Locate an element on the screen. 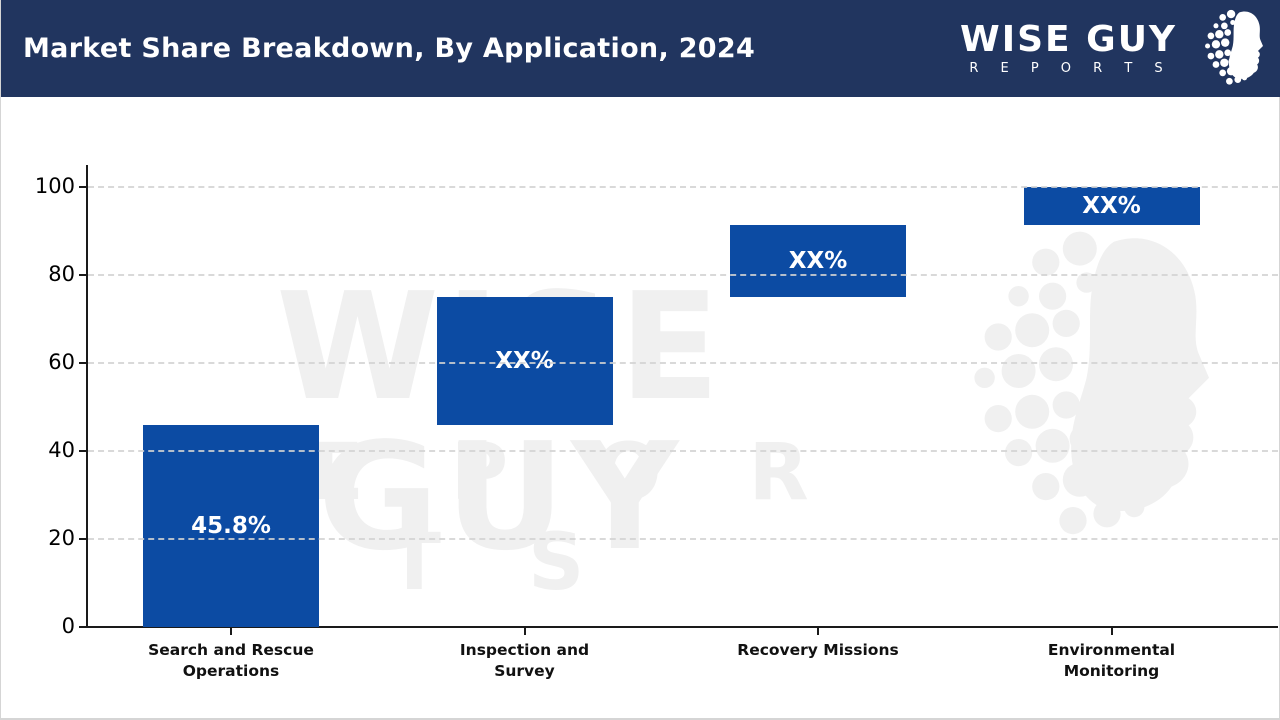 The height and width of the screenshot is (720, 1280). waterfall-bar-1: 45.8% is located at coordinates (231, 526).